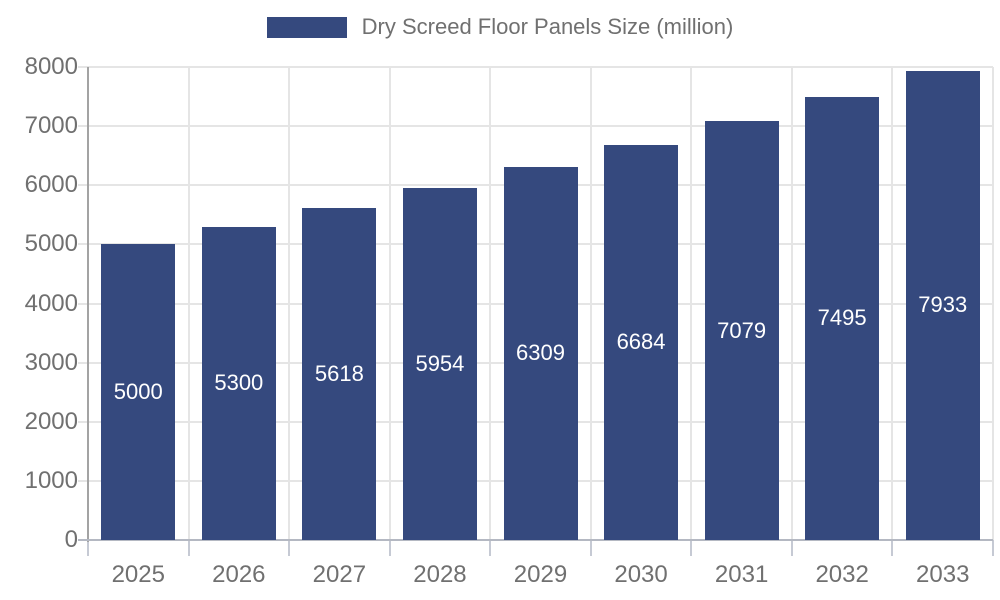 This screenshot has height=600, width=1000. Describe the element at coordinates (51, 185) in the screenshot. I see `y-axis-tick-label: 6000` at that location.